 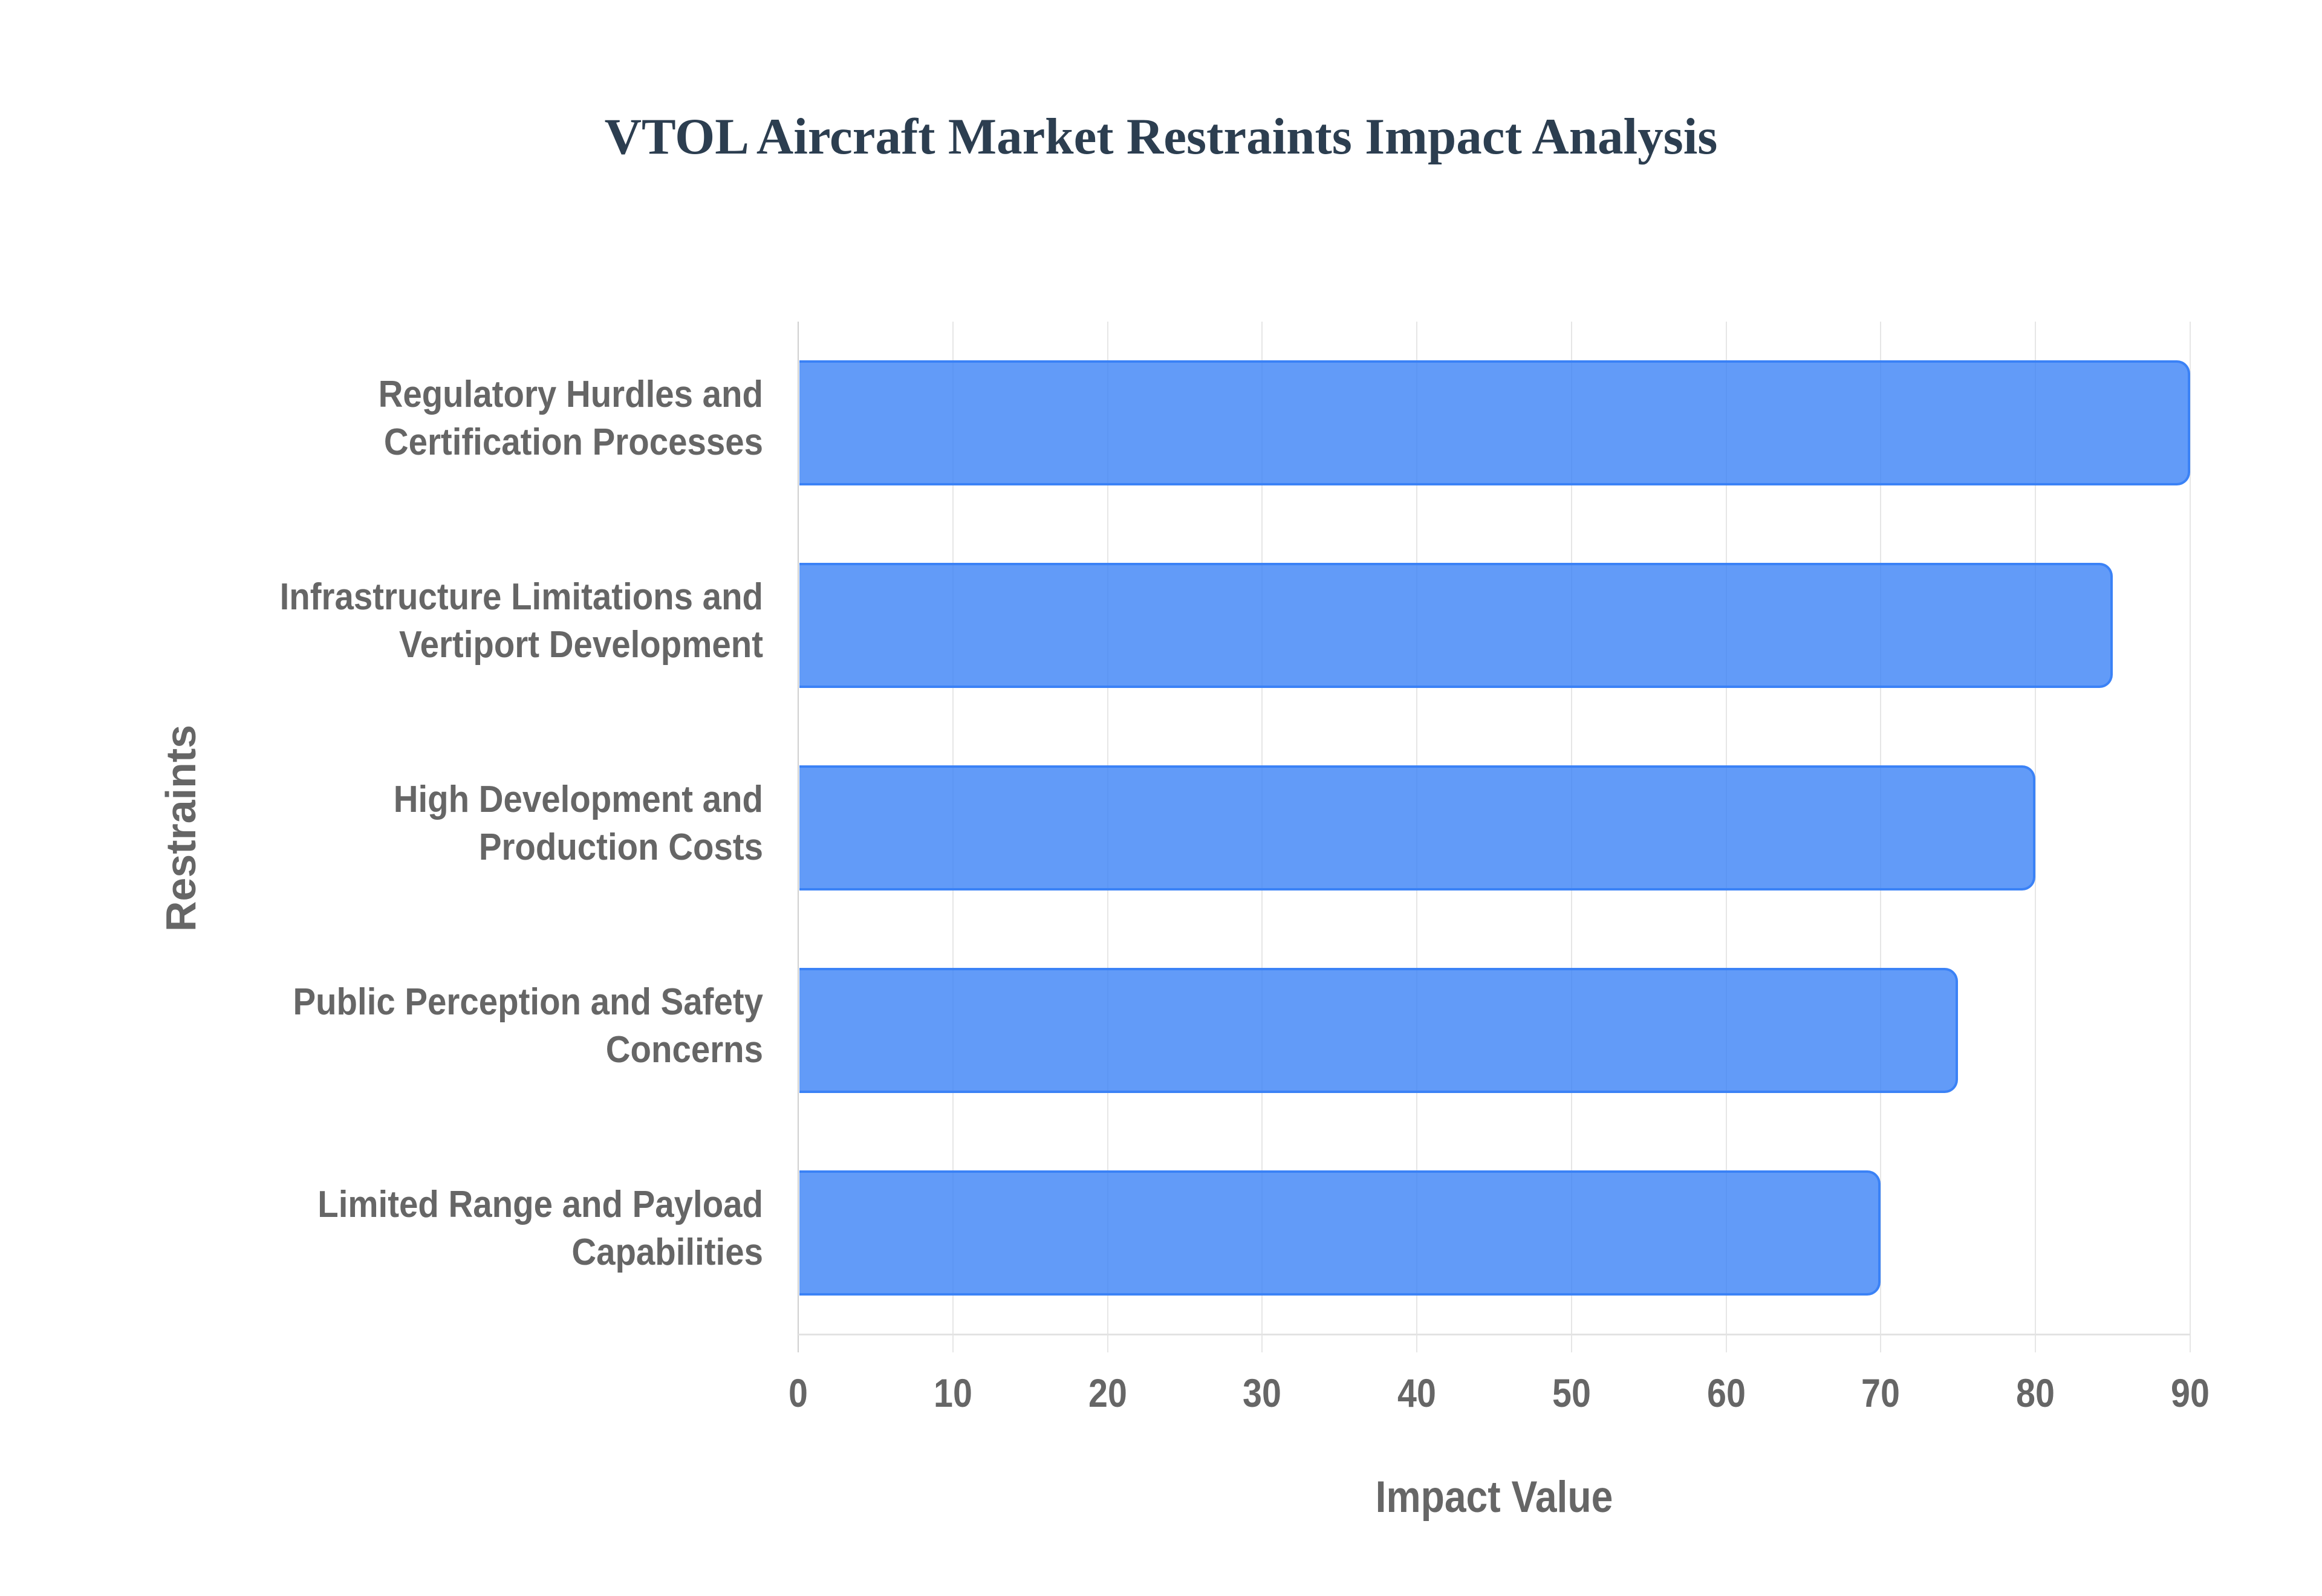 I want to click on bar-public-perception, so click(x=1379, y=1030).